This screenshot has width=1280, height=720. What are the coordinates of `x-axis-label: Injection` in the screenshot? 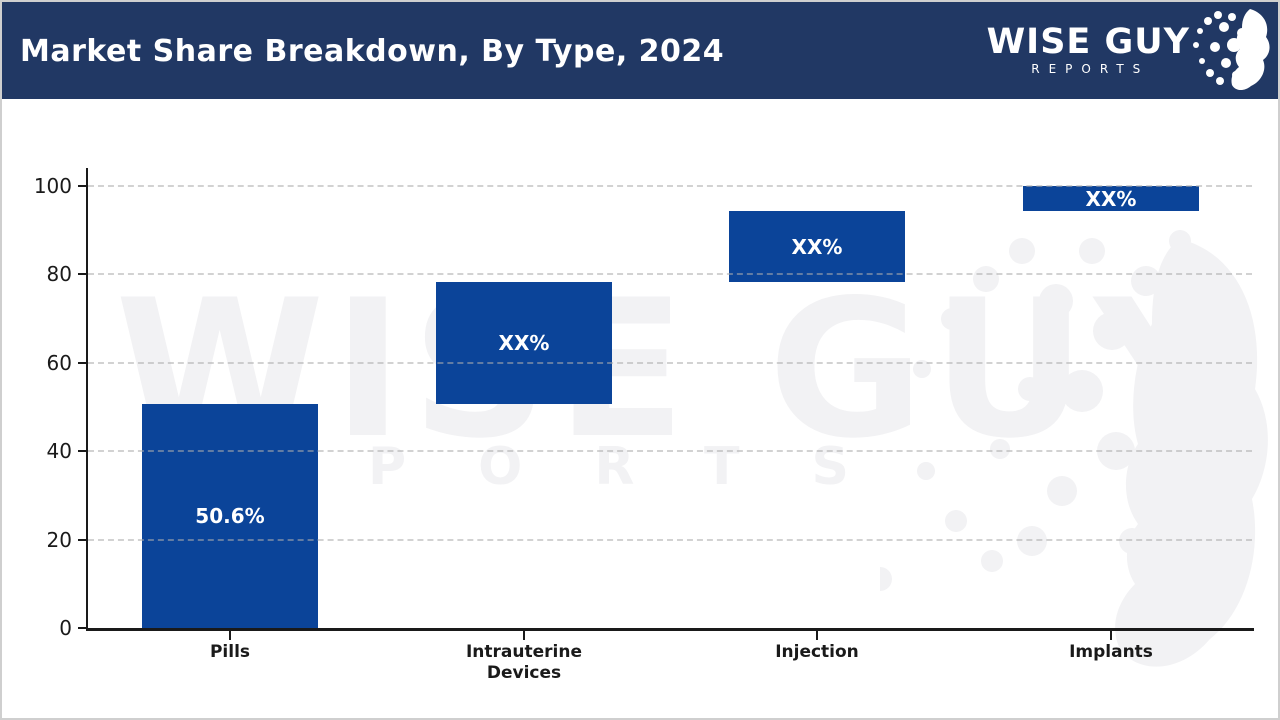 It's located at (817, 652).